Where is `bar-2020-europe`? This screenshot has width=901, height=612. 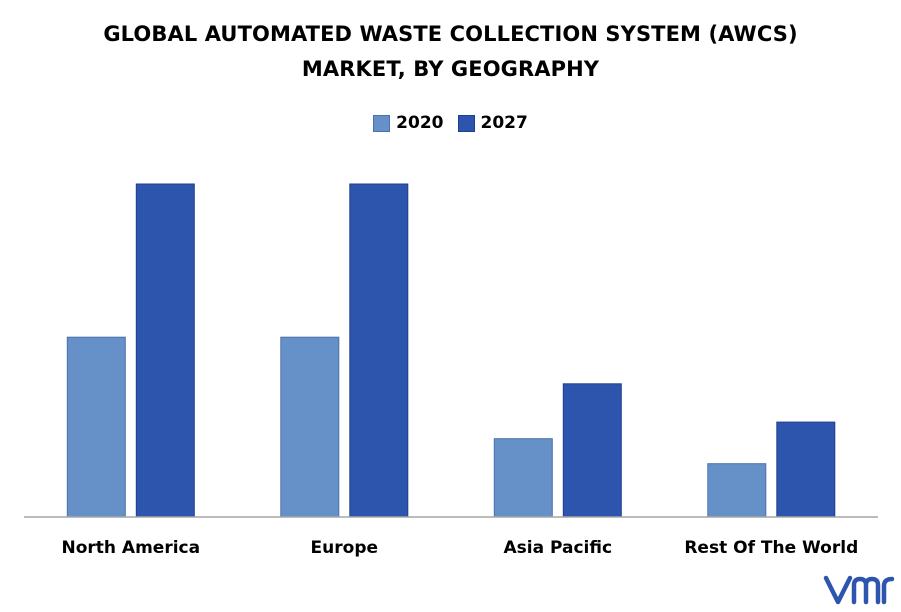 bar-2020-europe is located at coordinates (310, 427).